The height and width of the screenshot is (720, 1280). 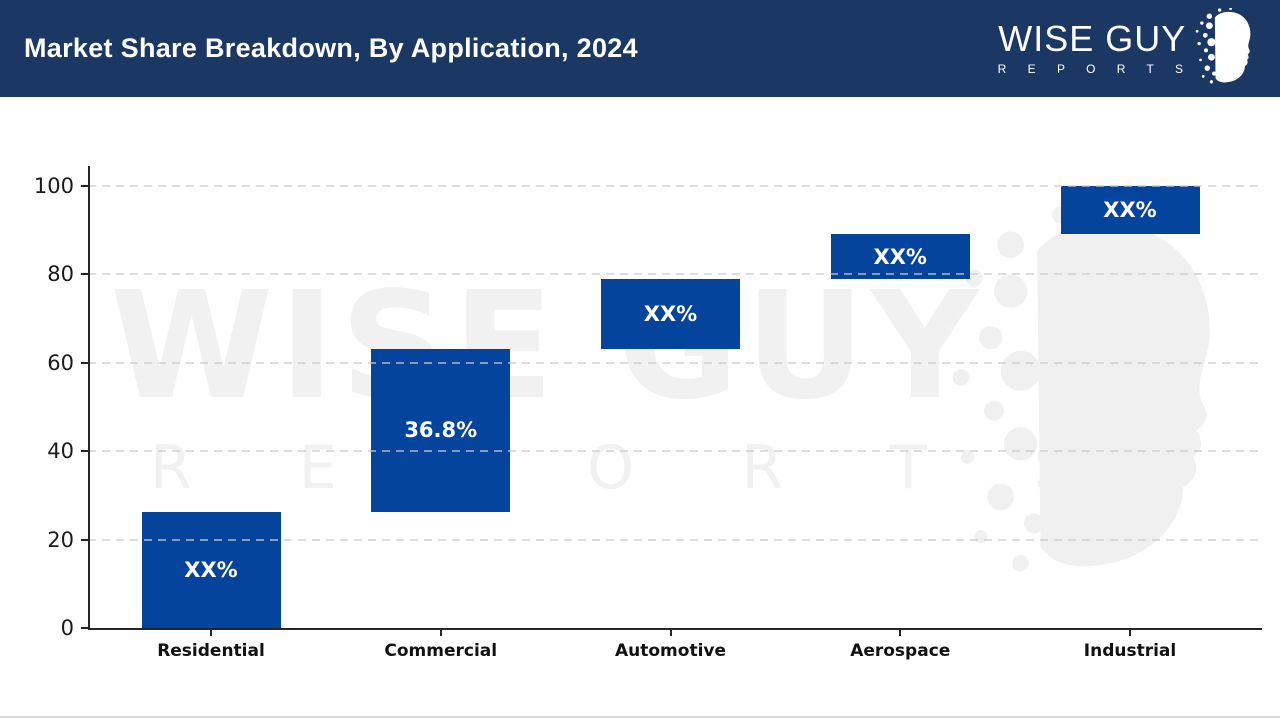 I want to click on bar-commercial, so click(x=441, y=430).